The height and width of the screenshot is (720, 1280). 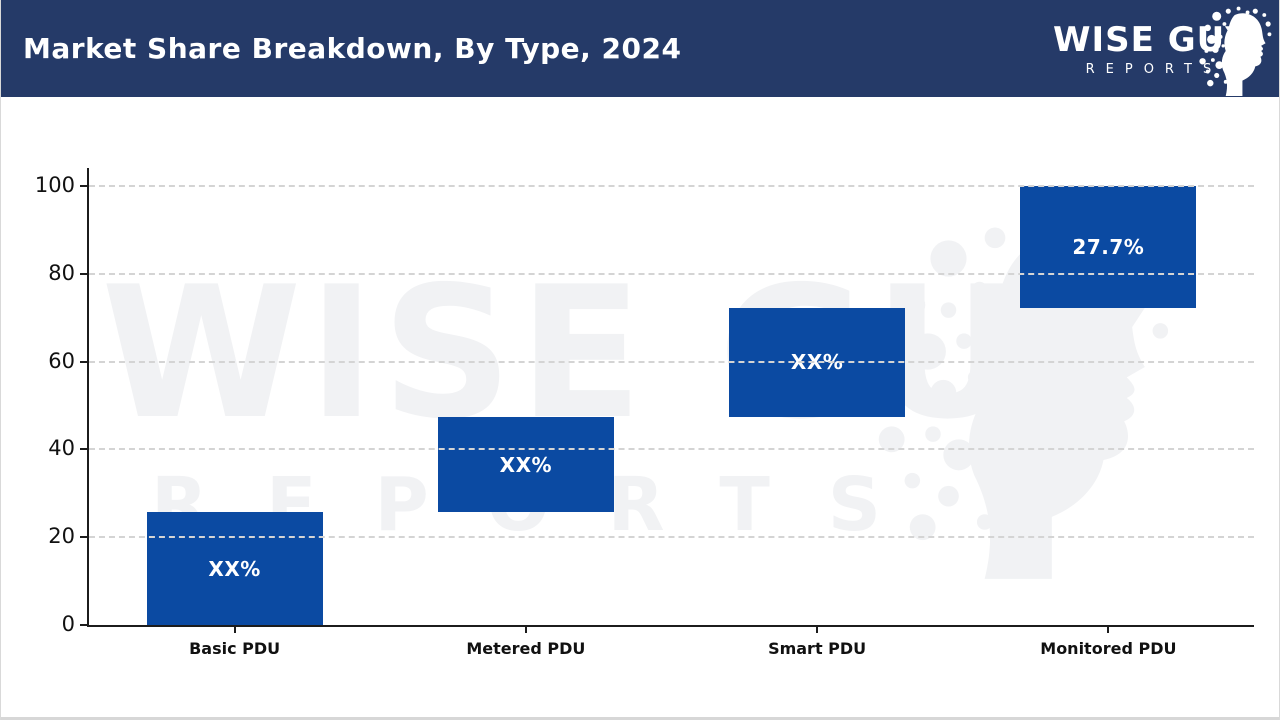 What do you see at coordinates (61, 360) in the screenshot?
I see `y-tick-label-60: 60` at bounding box center [61, 360].